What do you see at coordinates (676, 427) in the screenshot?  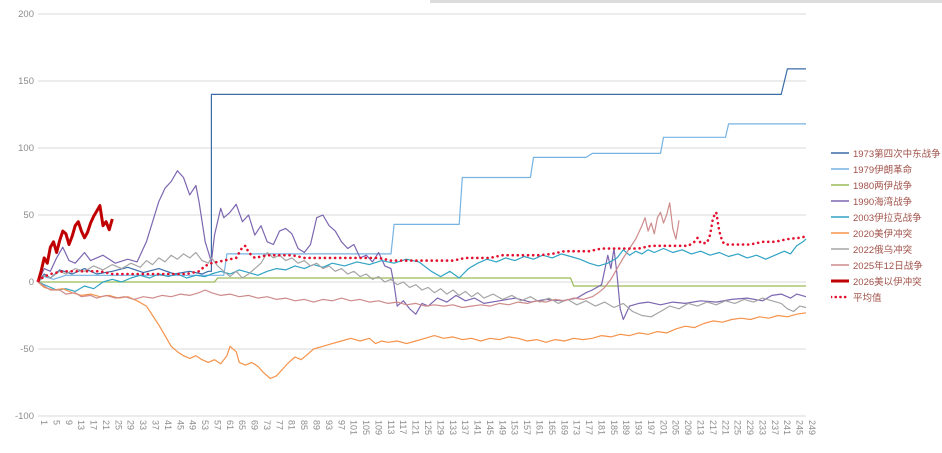 I see `x-tick-label: 205` at bounding box center [676, 427].